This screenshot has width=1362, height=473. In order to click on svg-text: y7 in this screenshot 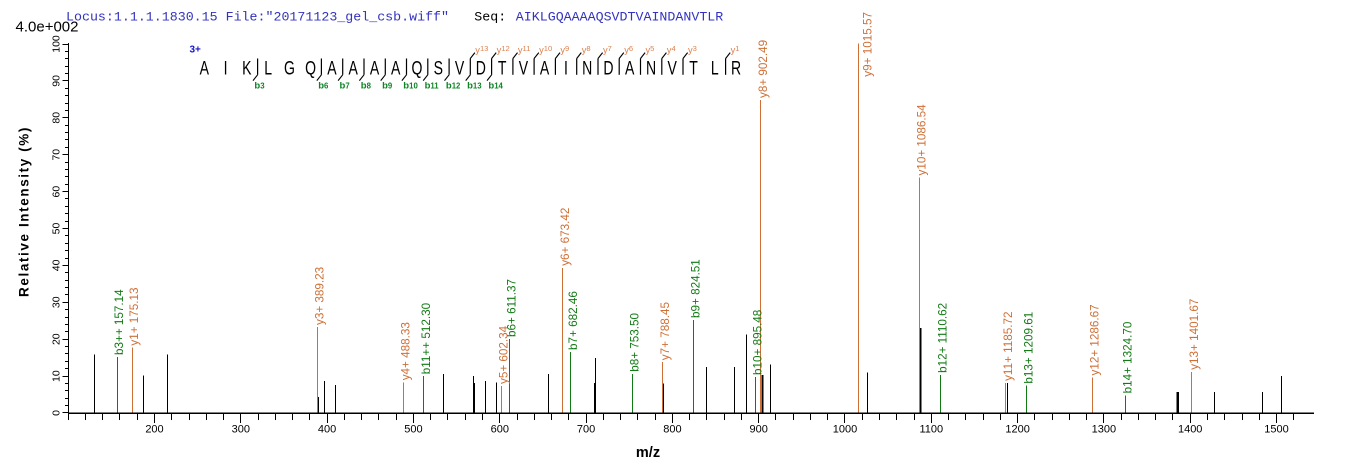, I will do `click(607, 49)`.